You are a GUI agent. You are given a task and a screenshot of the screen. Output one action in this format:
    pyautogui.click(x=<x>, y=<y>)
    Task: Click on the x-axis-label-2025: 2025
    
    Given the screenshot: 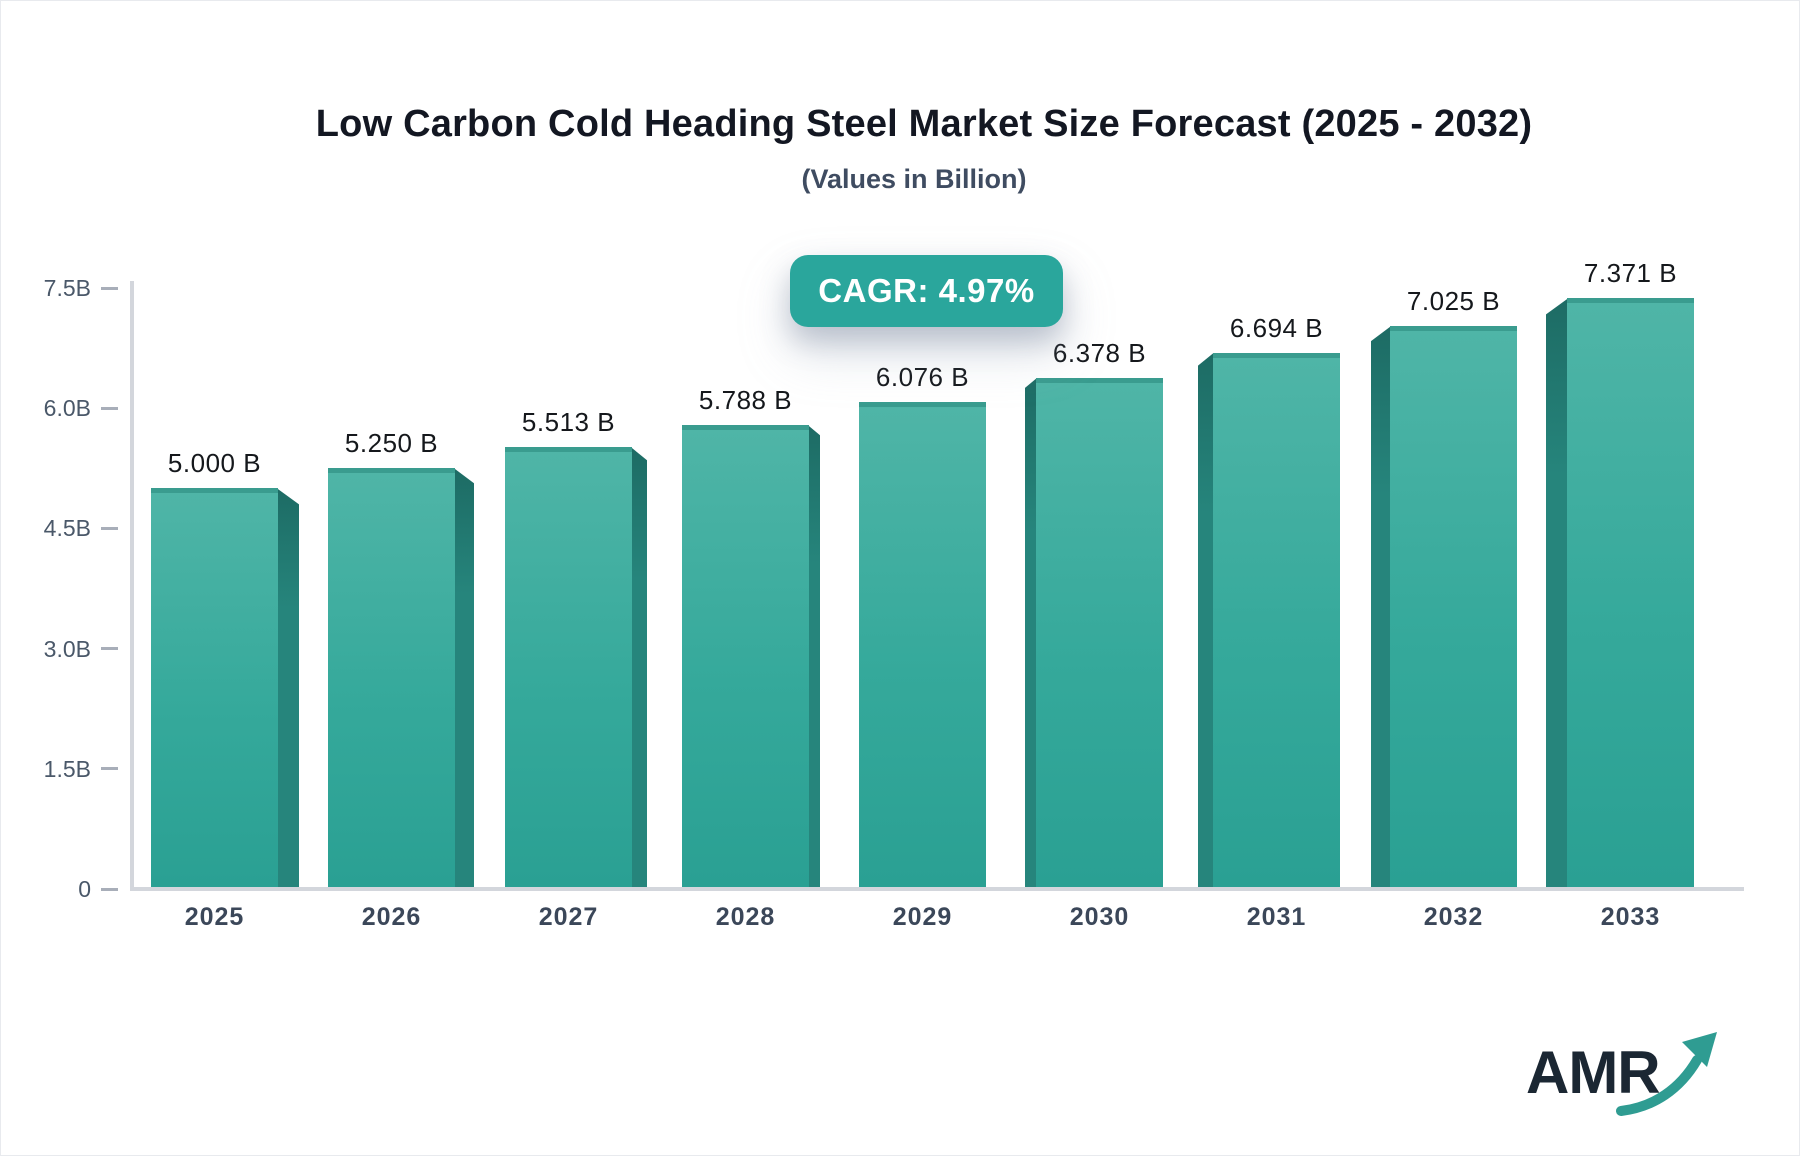 What is the action you would take?
    pyautogui.click(x=214, y=916)
    